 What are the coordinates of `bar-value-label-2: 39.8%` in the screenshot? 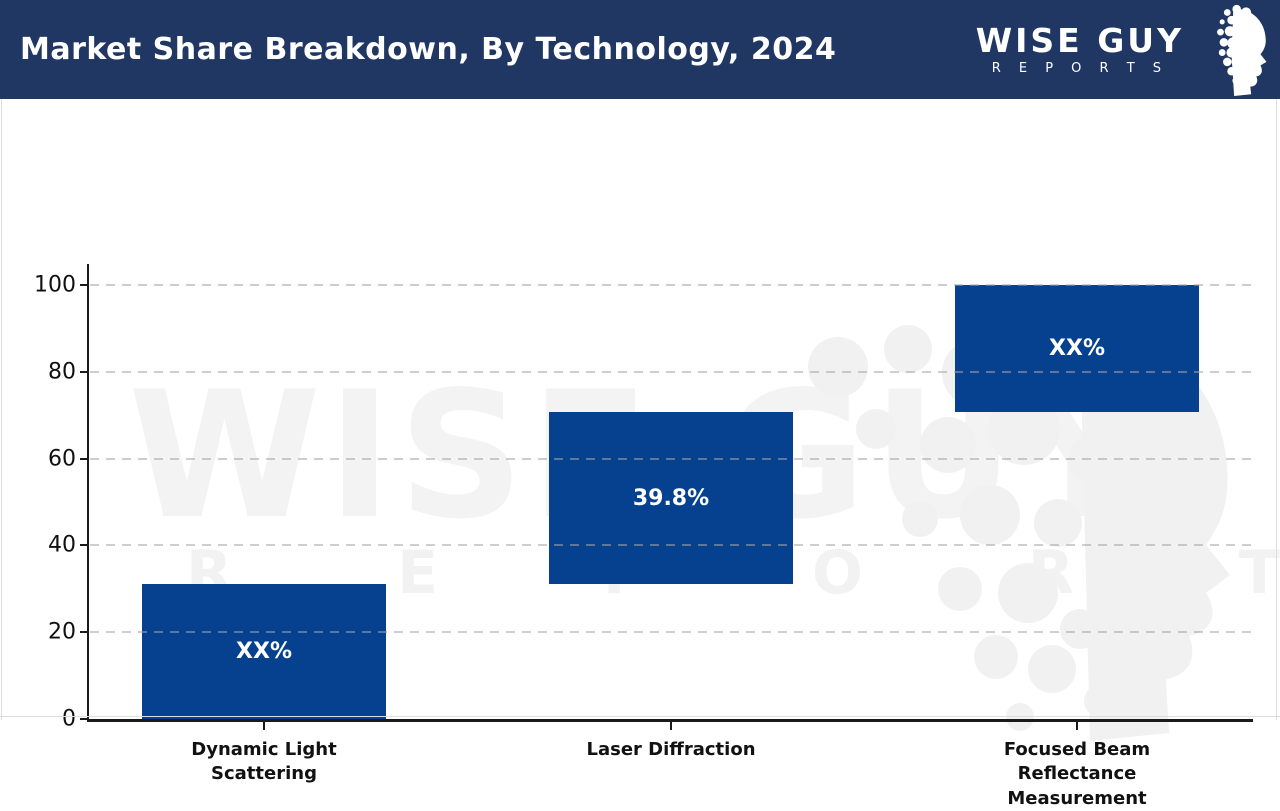 It's located at (671, 498).